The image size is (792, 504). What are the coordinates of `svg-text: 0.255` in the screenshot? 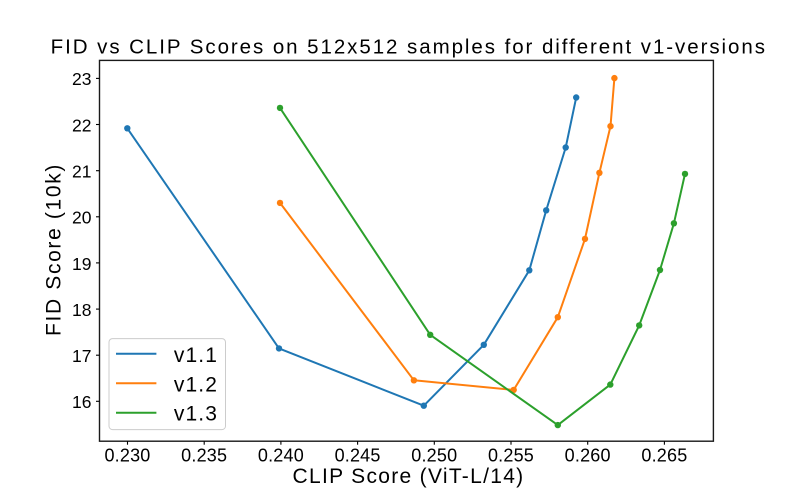 It's located at (511, 456).